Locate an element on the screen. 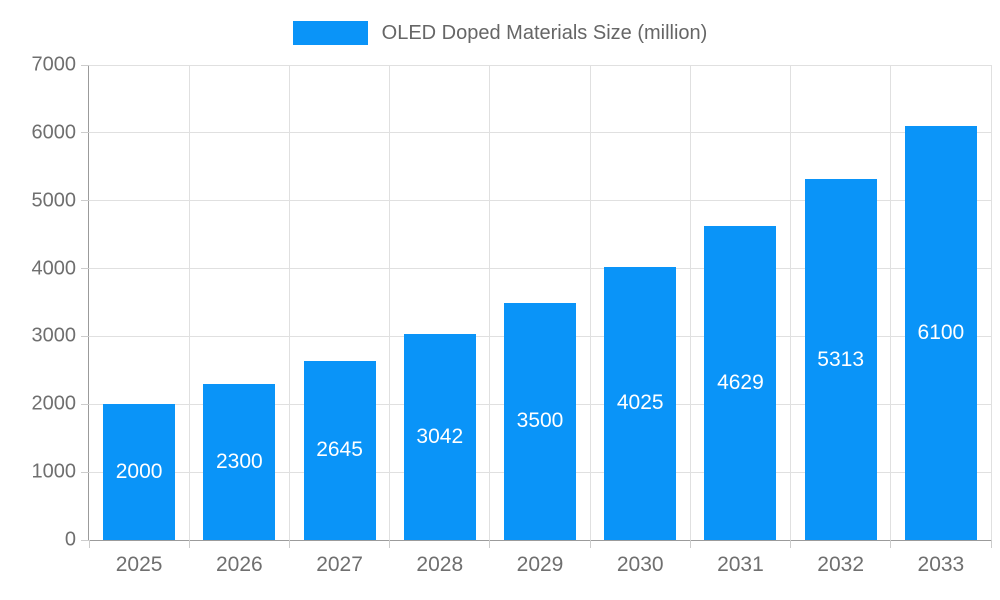 This screenshot has height=600, width=1000. x-axis-label: 2030 is located at coordinates (640, 564).